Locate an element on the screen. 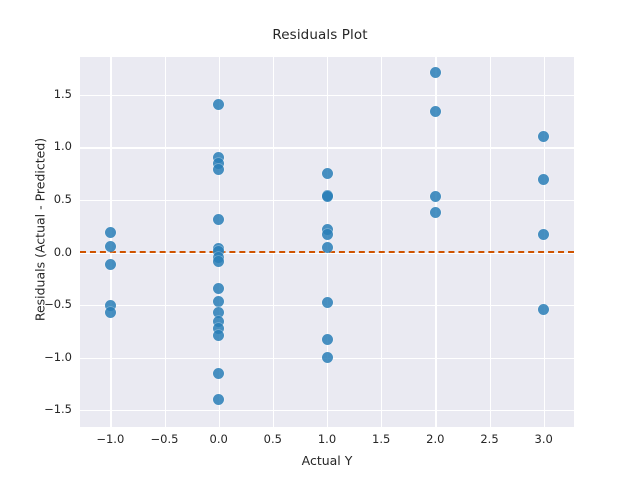  x-tick-label: −0.5 is located at coordinates (164, 439).